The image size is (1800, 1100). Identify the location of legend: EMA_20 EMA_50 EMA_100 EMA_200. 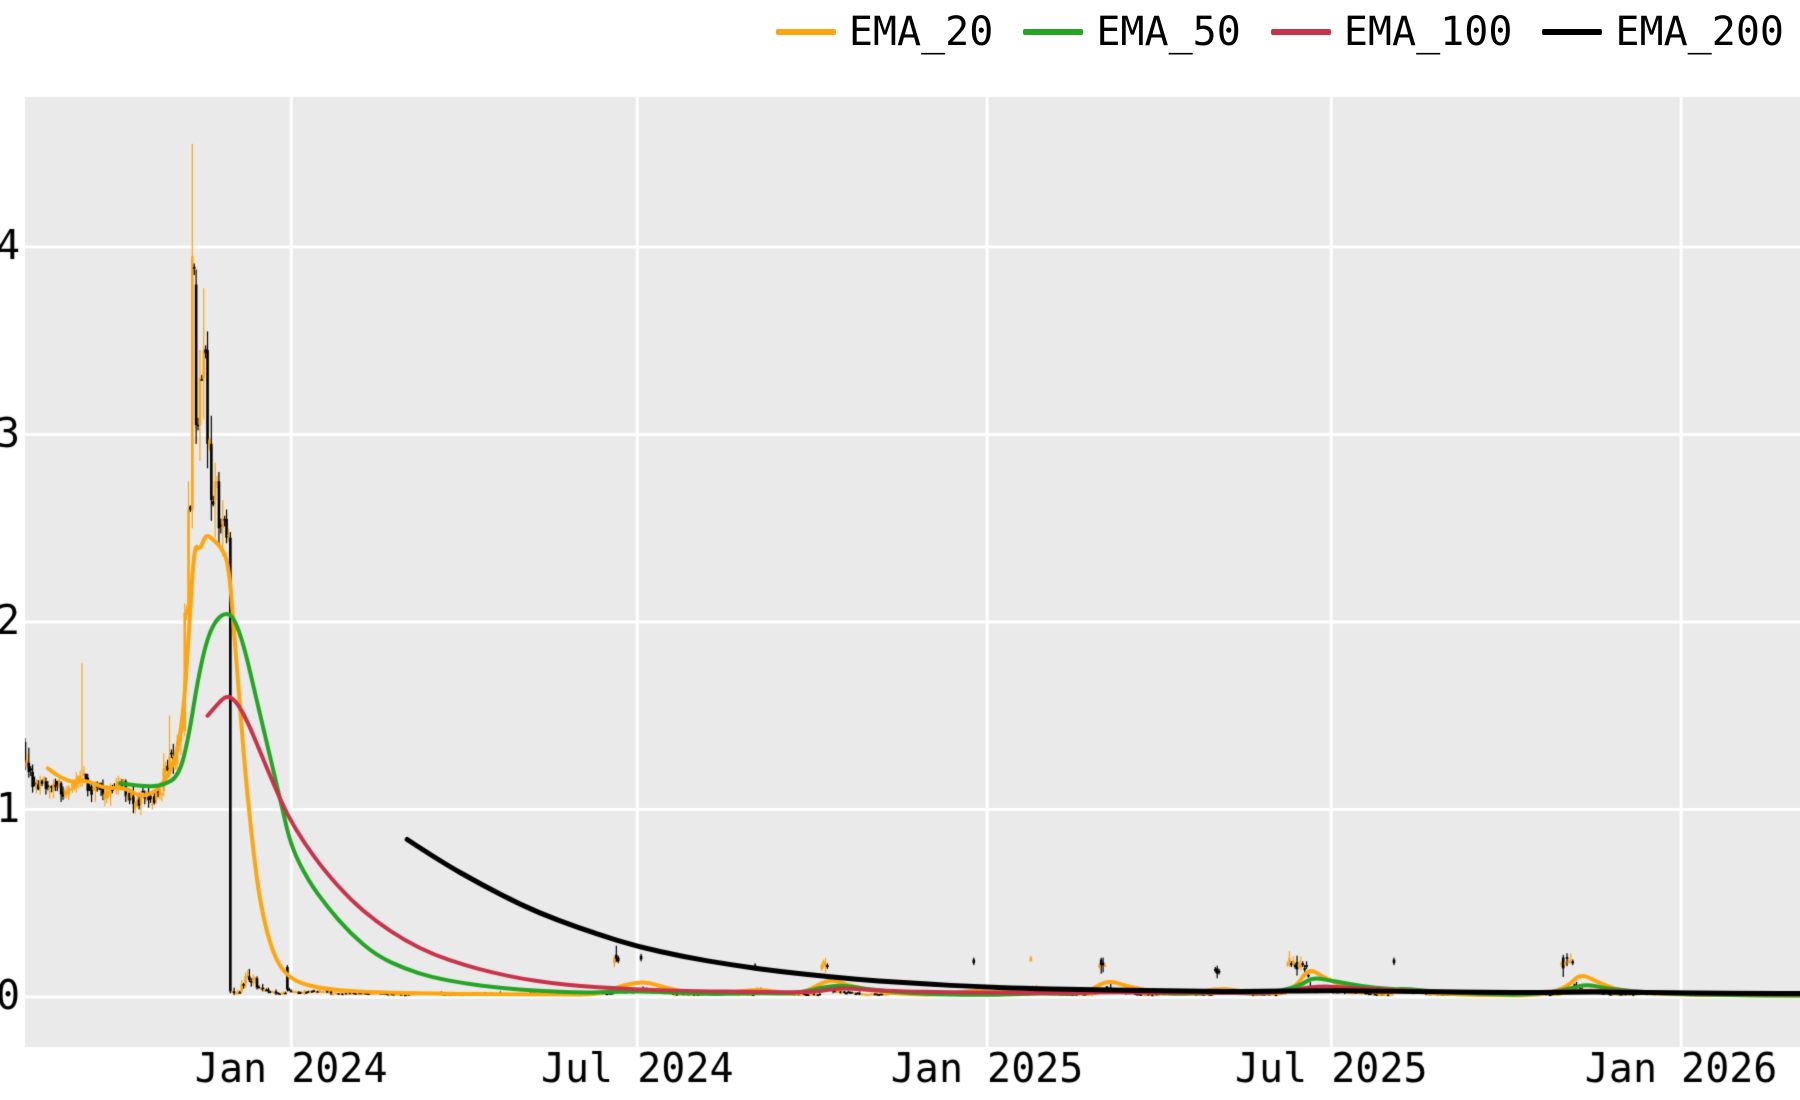
(1279, 32).